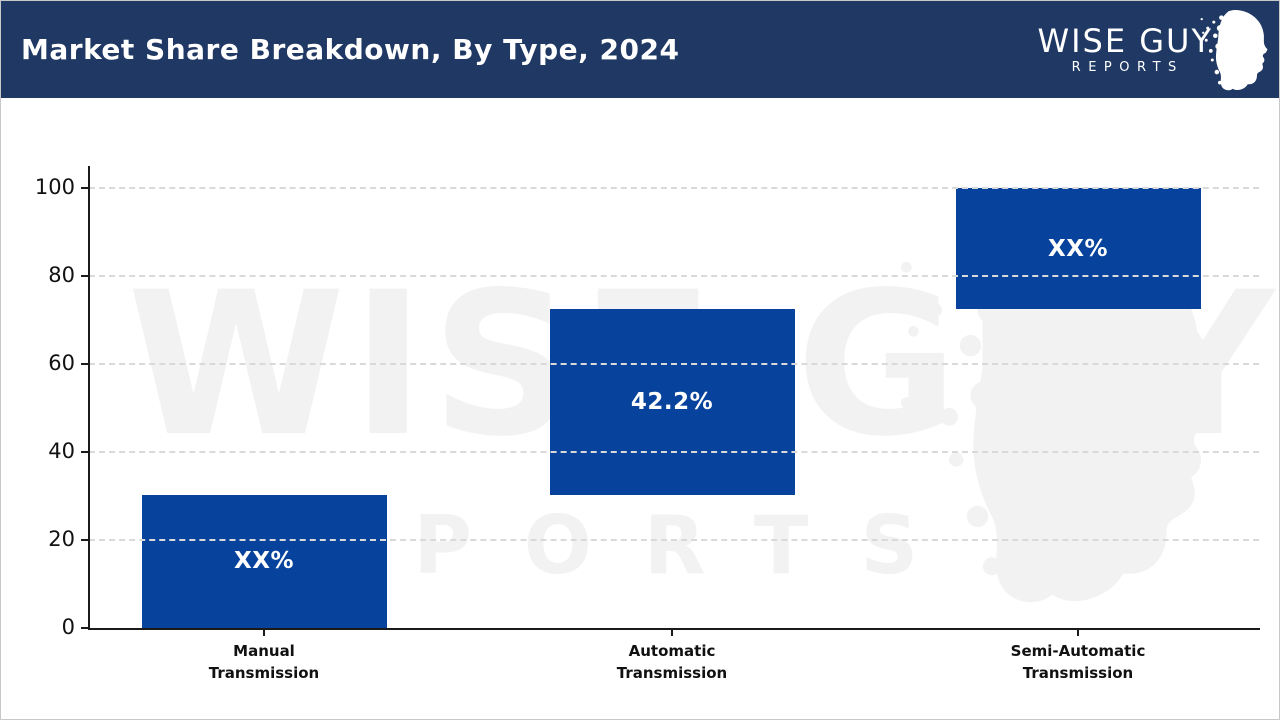 The width and height of the screenshot is (1280, 720). I want to click on bar: 42.2%, so click(672, 402).